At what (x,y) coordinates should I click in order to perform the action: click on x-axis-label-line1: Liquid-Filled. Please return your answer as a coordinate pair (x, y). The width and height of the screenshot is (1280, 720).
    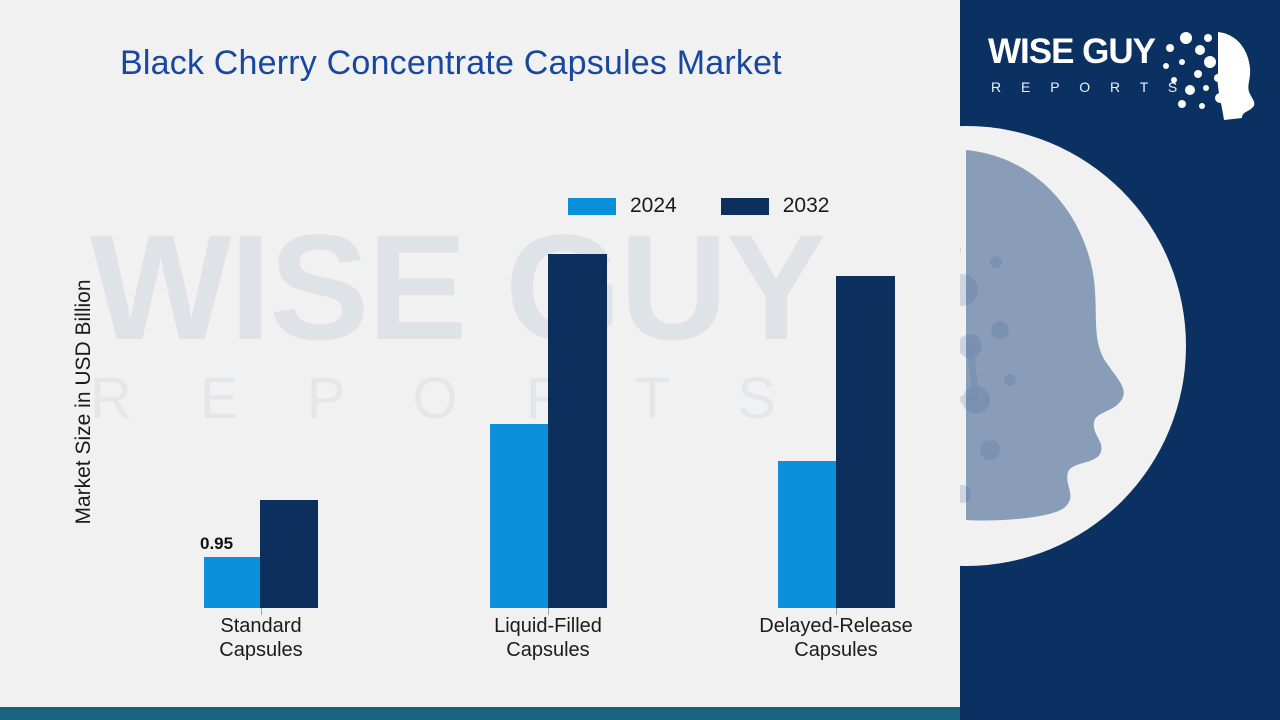
    Looking at the image, I should click on (548, 626).